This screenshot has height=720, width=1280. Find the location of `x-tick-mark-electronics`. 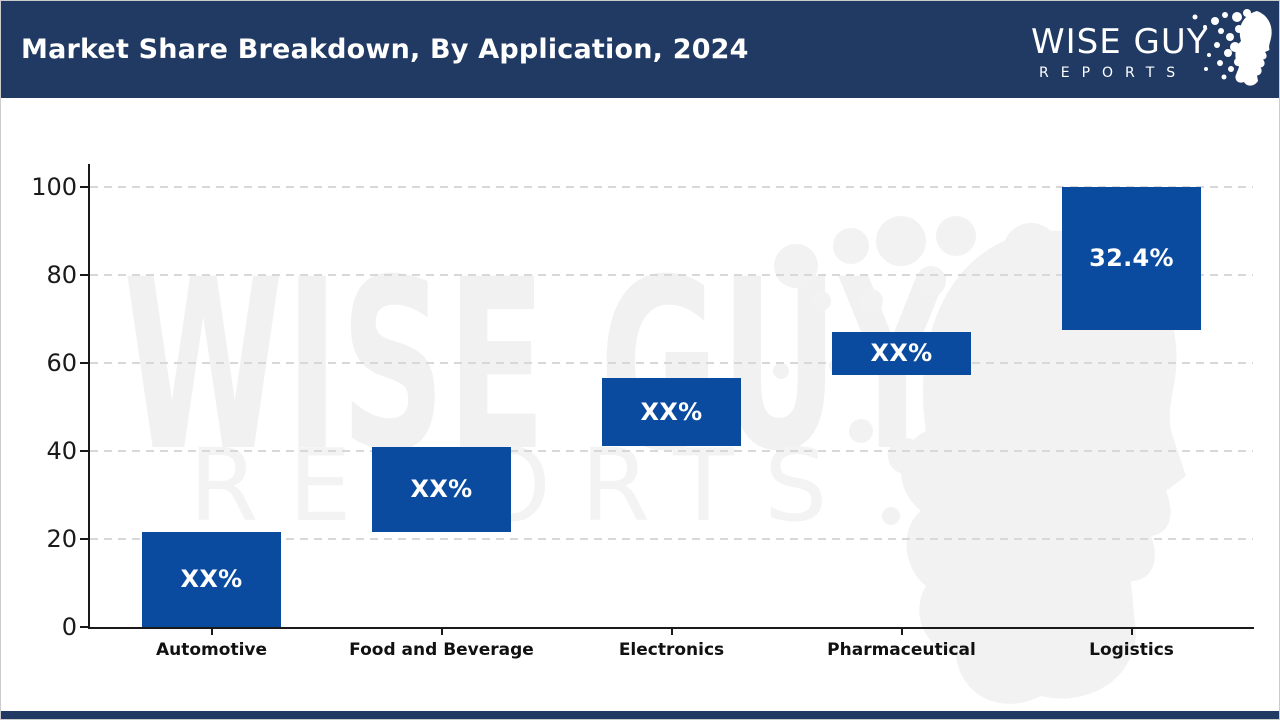

x-tick-mark-electronics is located at coordinates (671, 631).